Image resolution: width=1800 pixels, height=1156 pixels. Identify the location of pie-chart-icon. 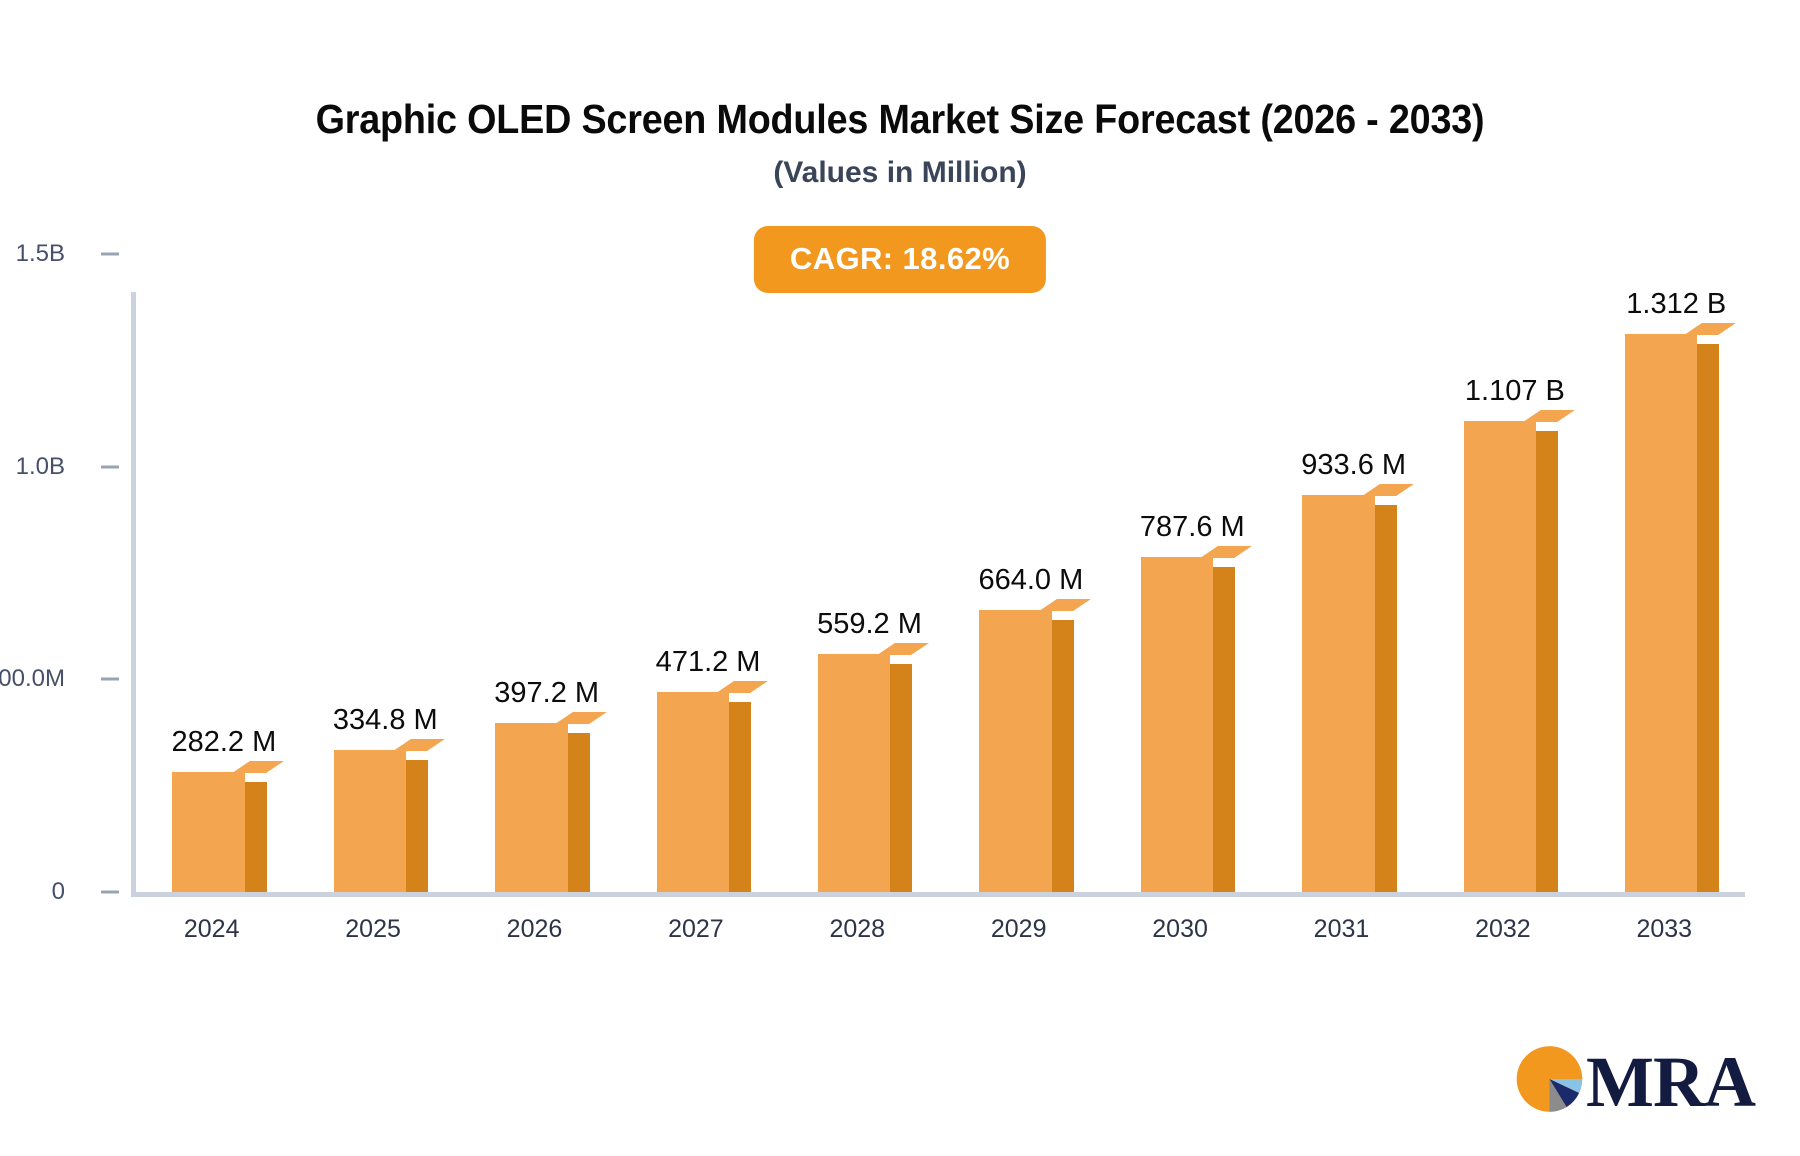
(1551, 1081).